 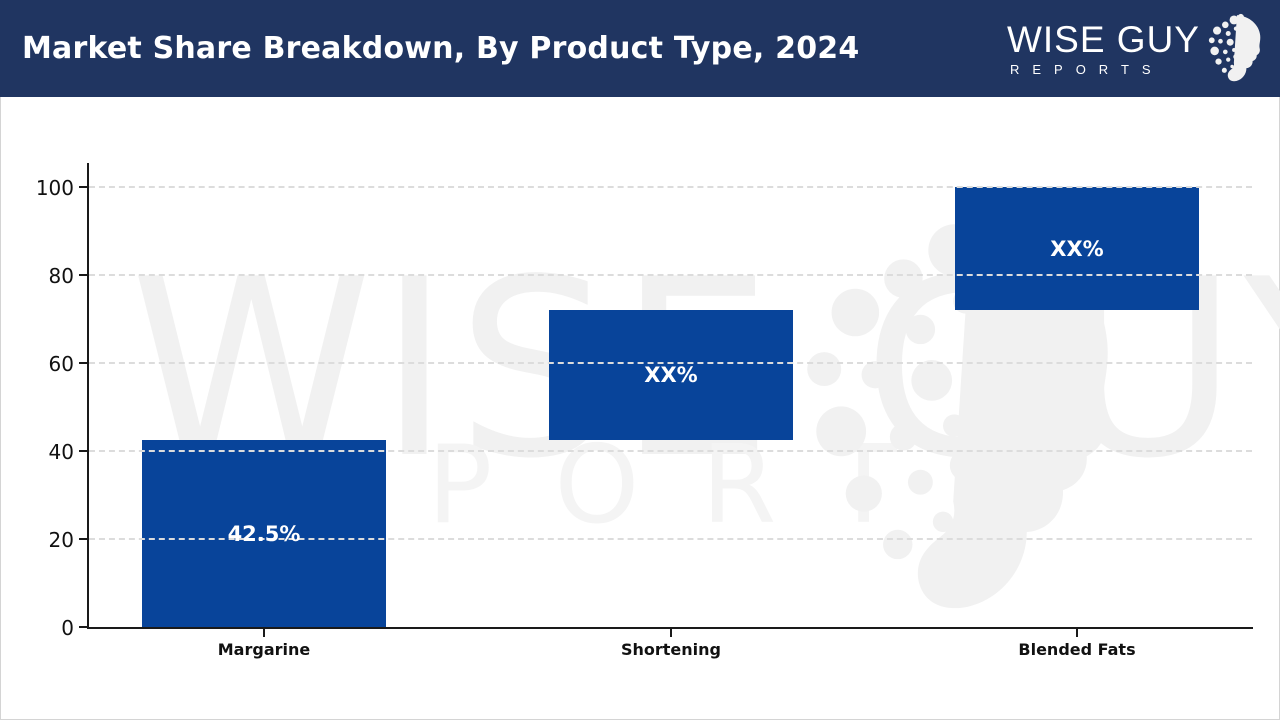 I want to click on x-tick-label: Blended Fats, so click(x=1077, y=649).